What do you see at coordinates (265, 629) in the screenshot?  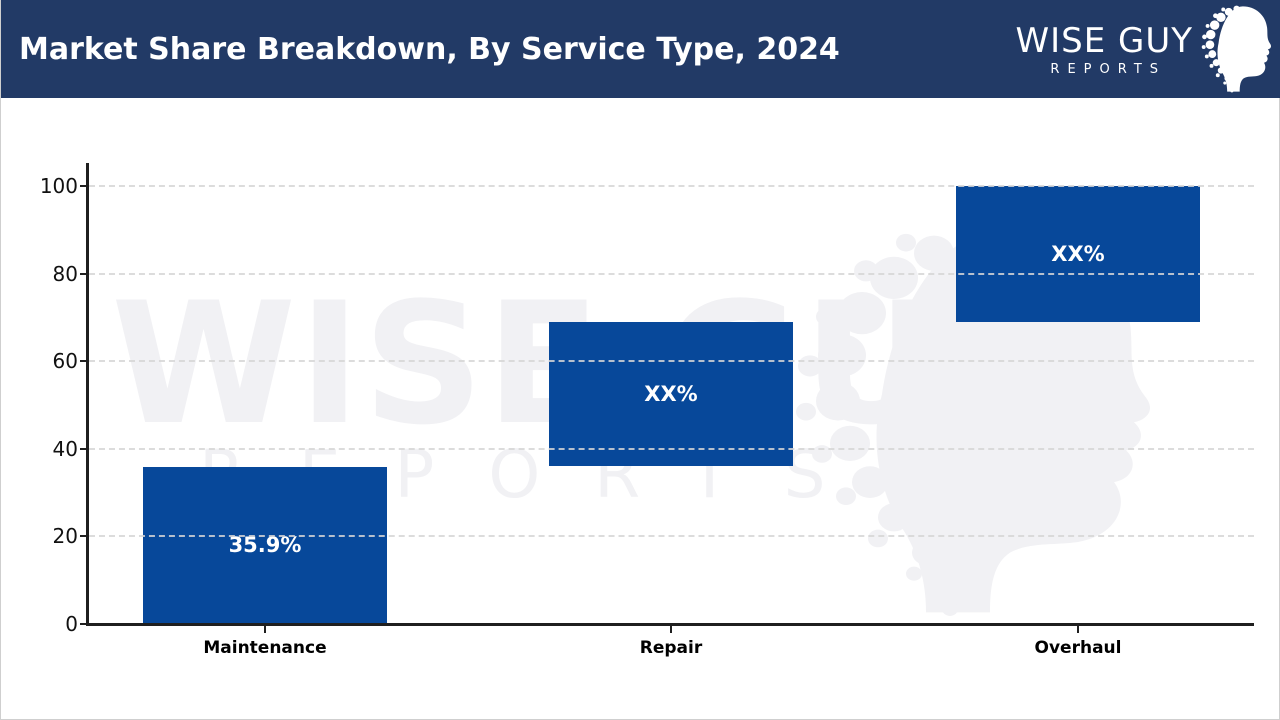 I see `x-tick-maintenance` at bounding box center [265, 629].